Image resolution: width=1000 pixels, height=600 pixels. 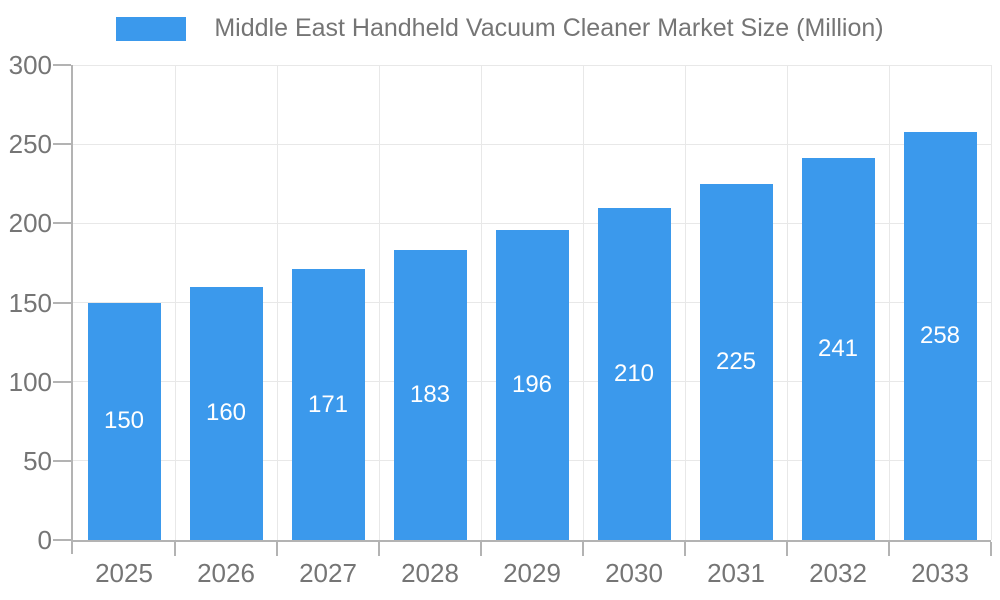 I want to click on bar-value-label: 171, so click(x=328, y=404).